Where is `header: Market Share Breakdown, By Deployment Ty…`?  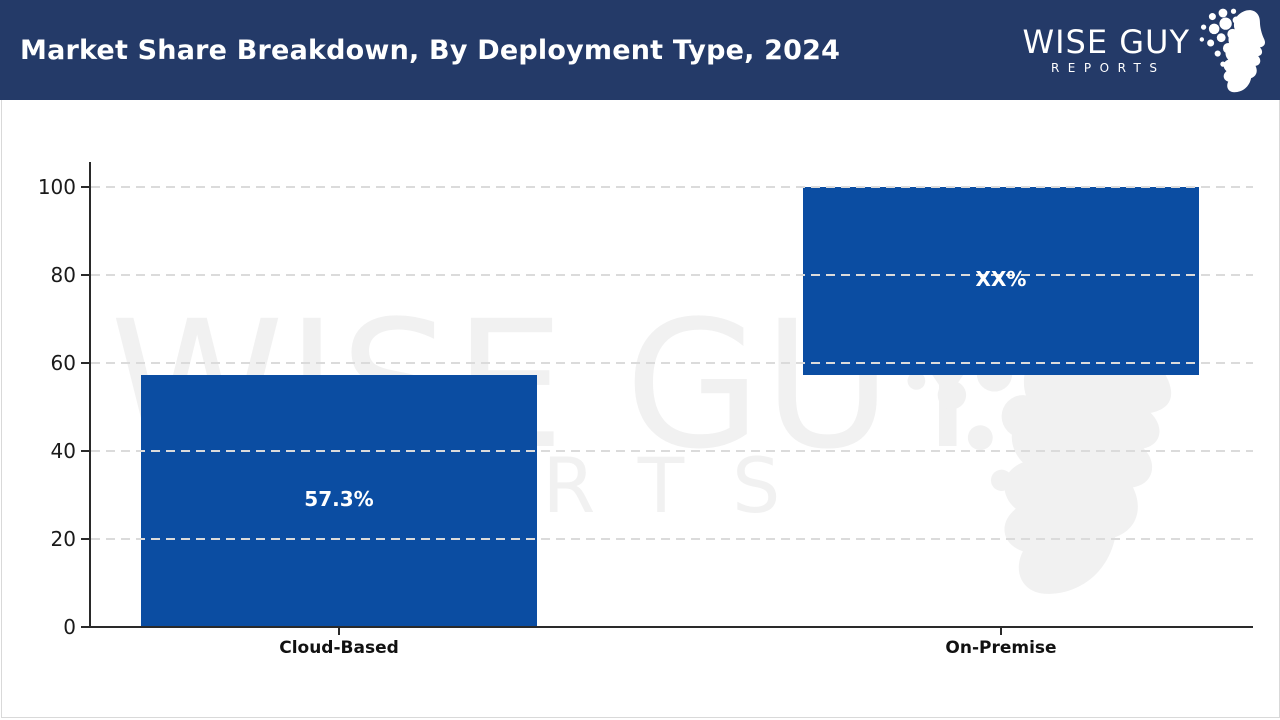 header: Market Share Breakdown, By Deployment Ty… is located at coordinates (640, 50).